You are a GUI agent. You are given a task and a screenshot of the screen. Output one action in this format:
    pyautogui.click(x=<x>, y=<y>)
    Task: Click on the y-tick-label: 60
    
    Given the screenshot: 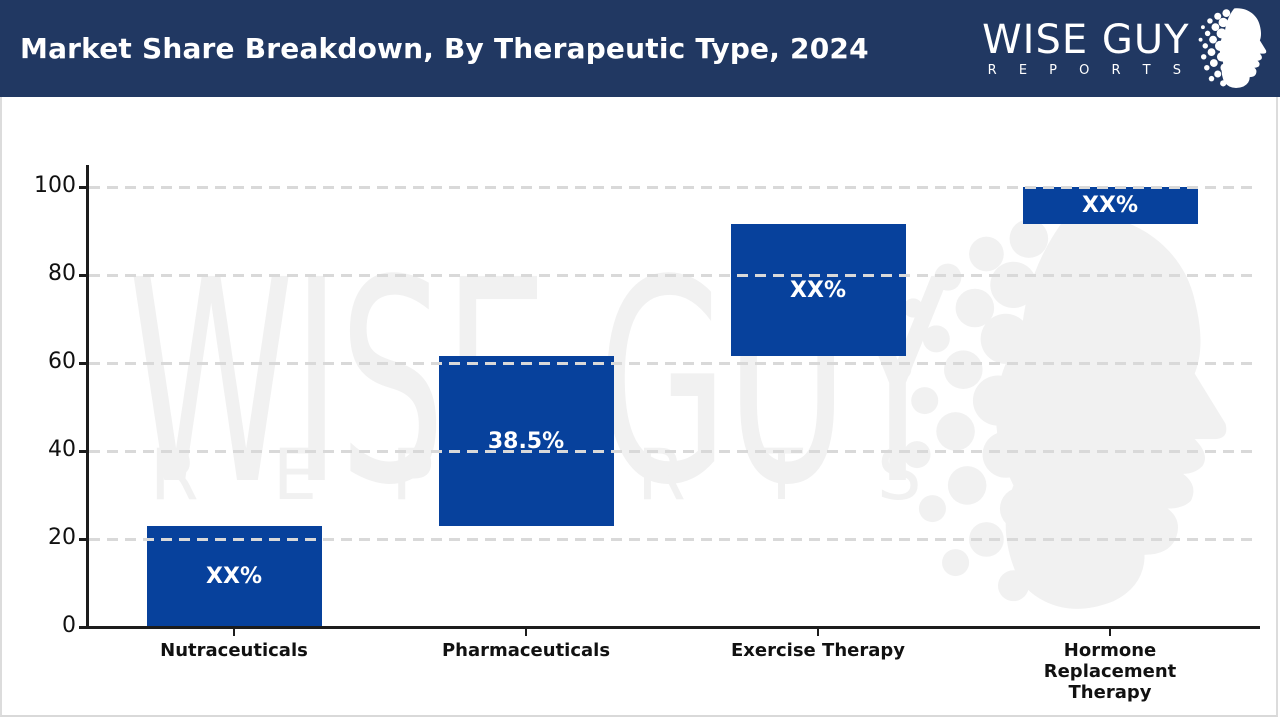 What is the action you would take?
    pyautogui.click(x=62, y=361)
    